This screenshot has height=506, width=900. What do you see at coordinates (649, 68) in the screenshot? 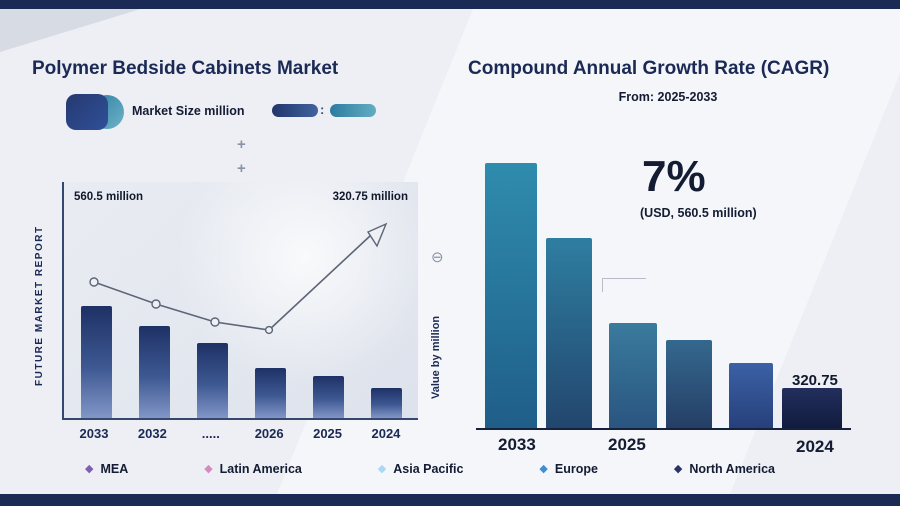
I see `right-chart-title: Compound Annual Growth Rate (CAGR)` at bounding box center [649, 68].